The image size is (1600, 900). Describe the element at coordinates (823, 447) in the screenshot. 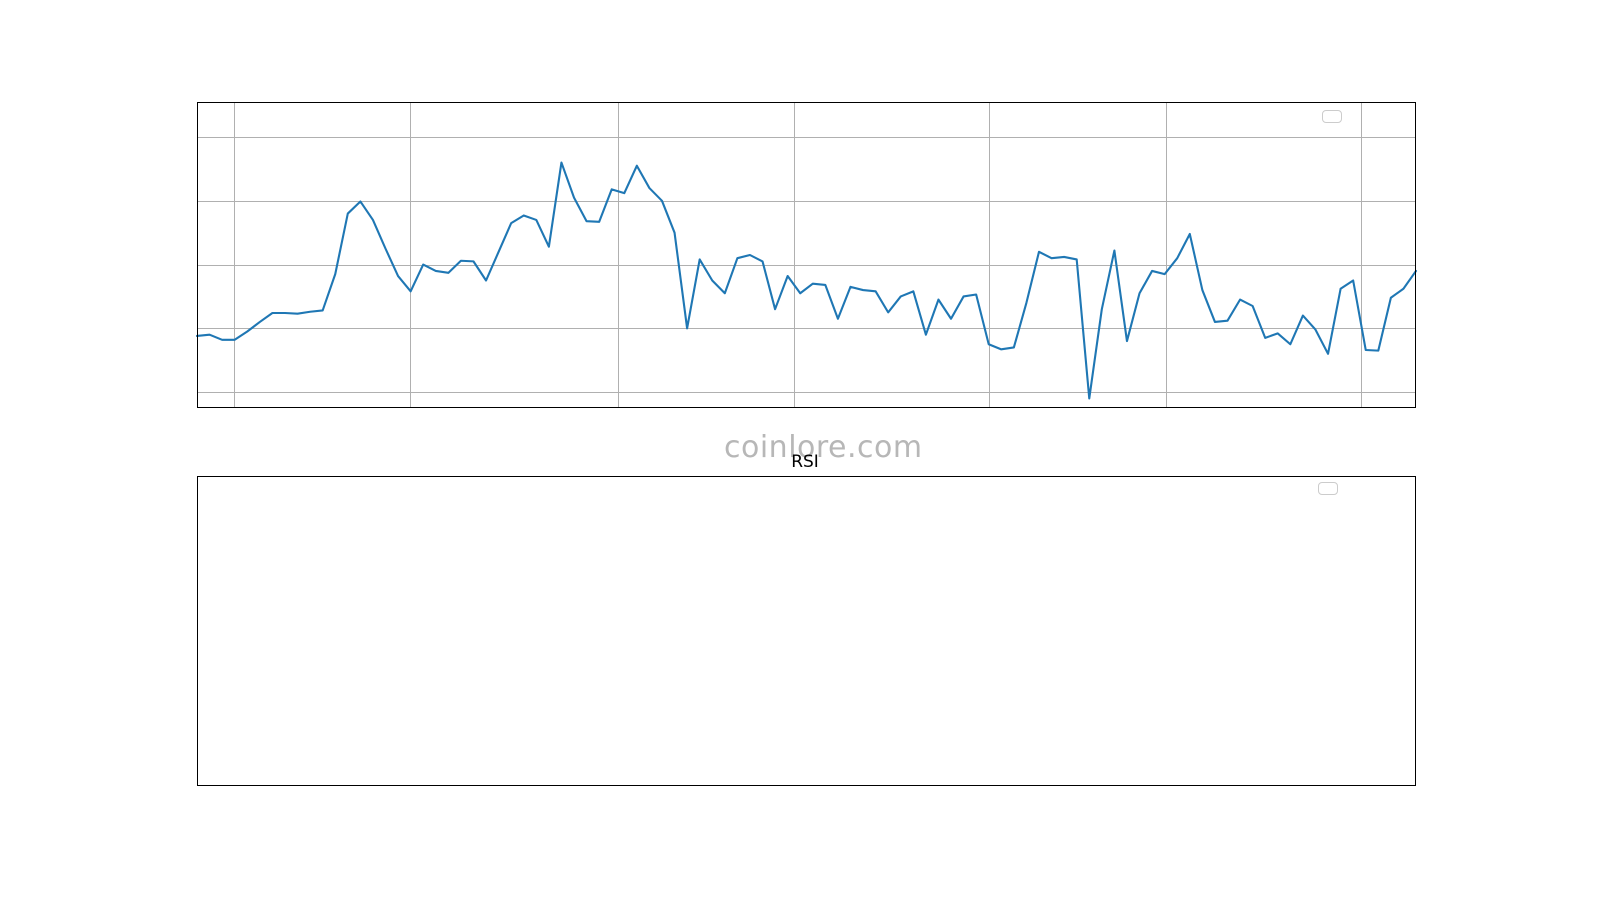

I see `watermark: coinlore.com` at that location.